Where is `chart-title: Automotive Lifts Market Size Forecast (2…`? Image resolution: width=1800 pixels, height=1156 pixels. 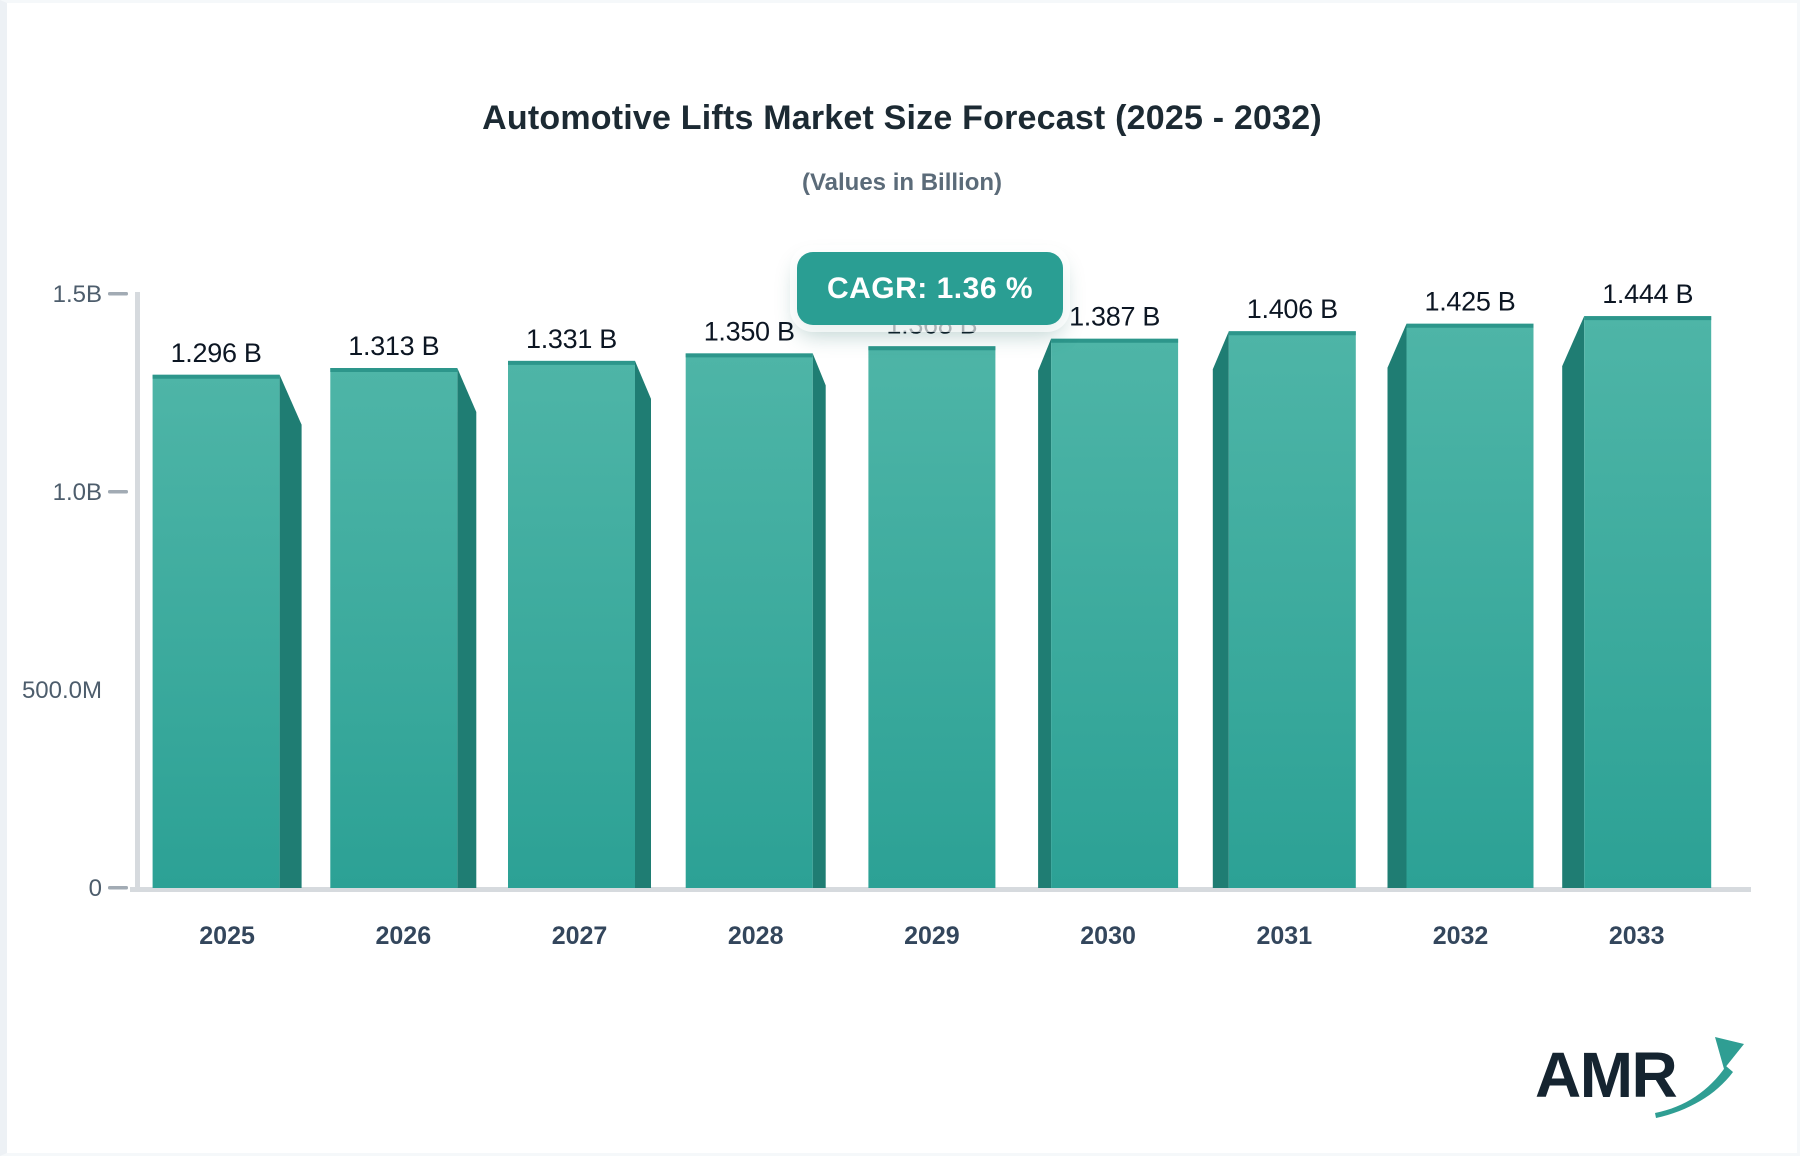
chart-title: Automotive Lifts Market Size Forecast (2… is located at coordinates (902, 118).